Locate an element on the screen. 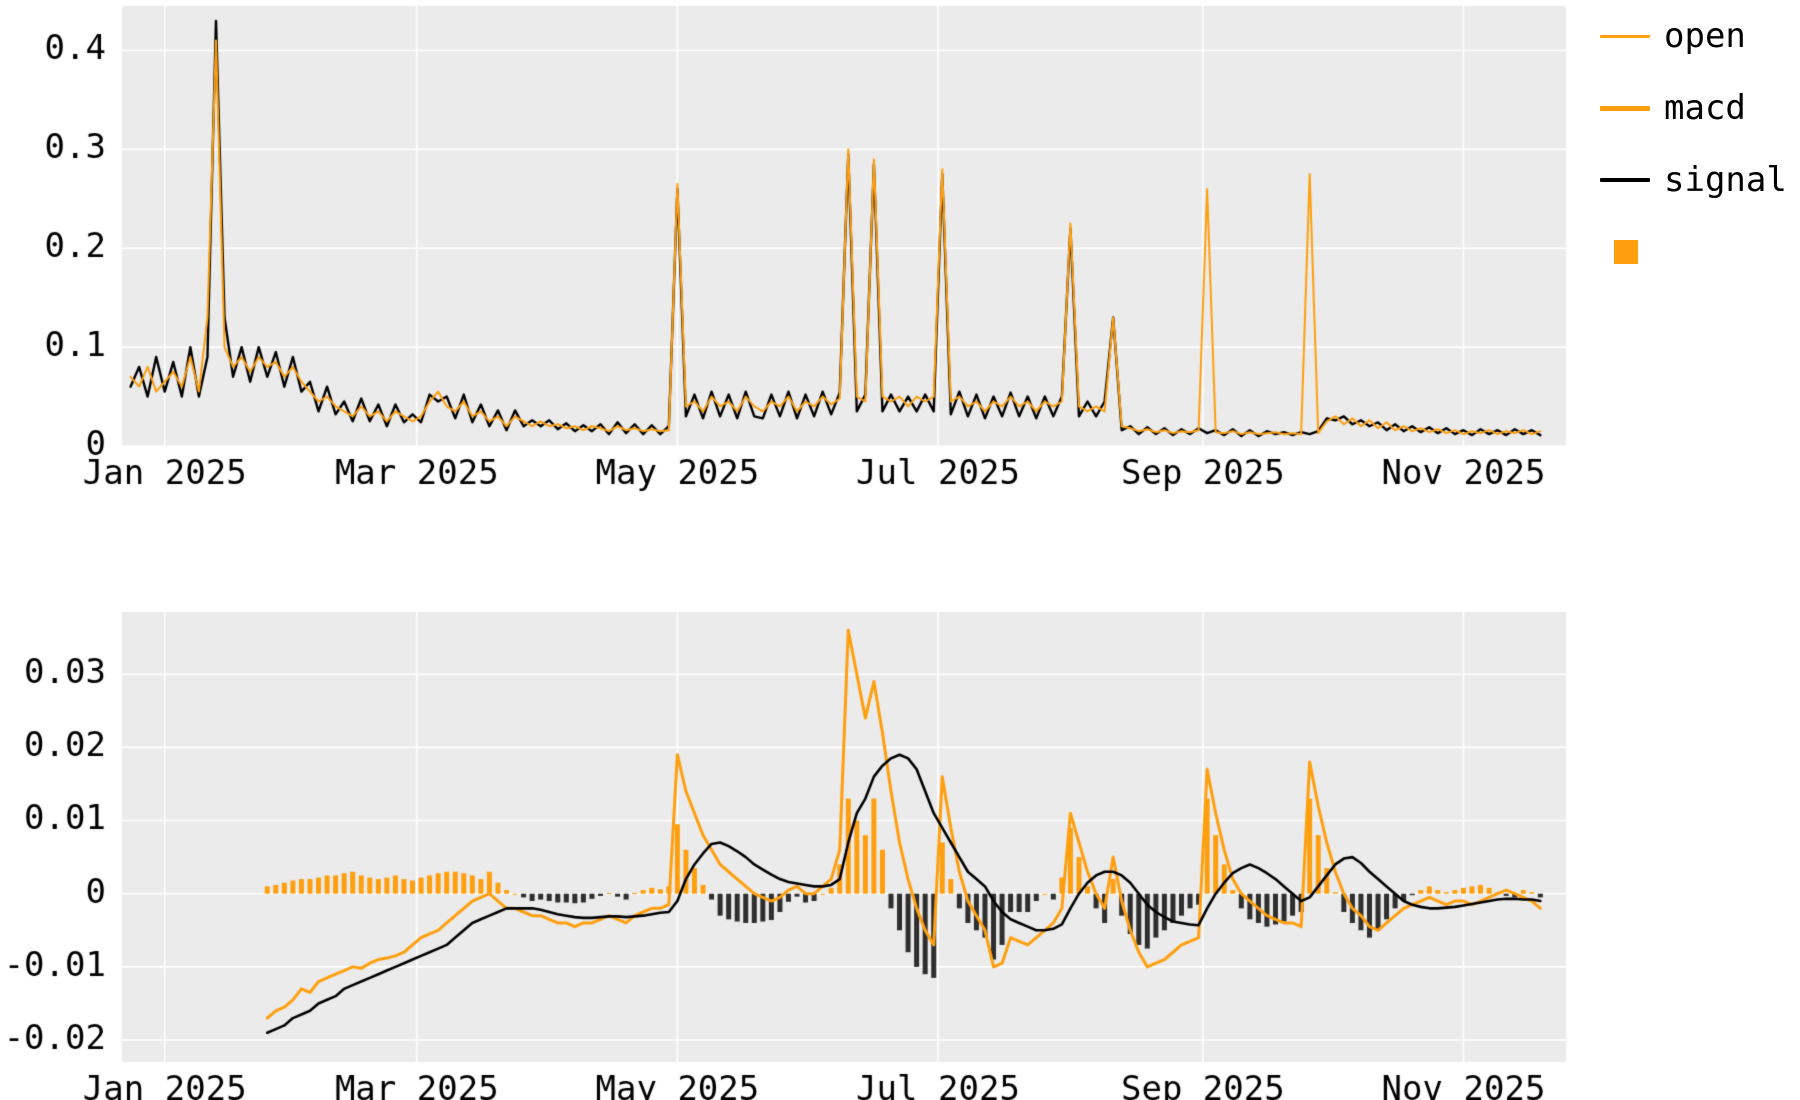 The image size is (1800, 1100). legend-item-signal: signal is located at coordinates (1693, 180).